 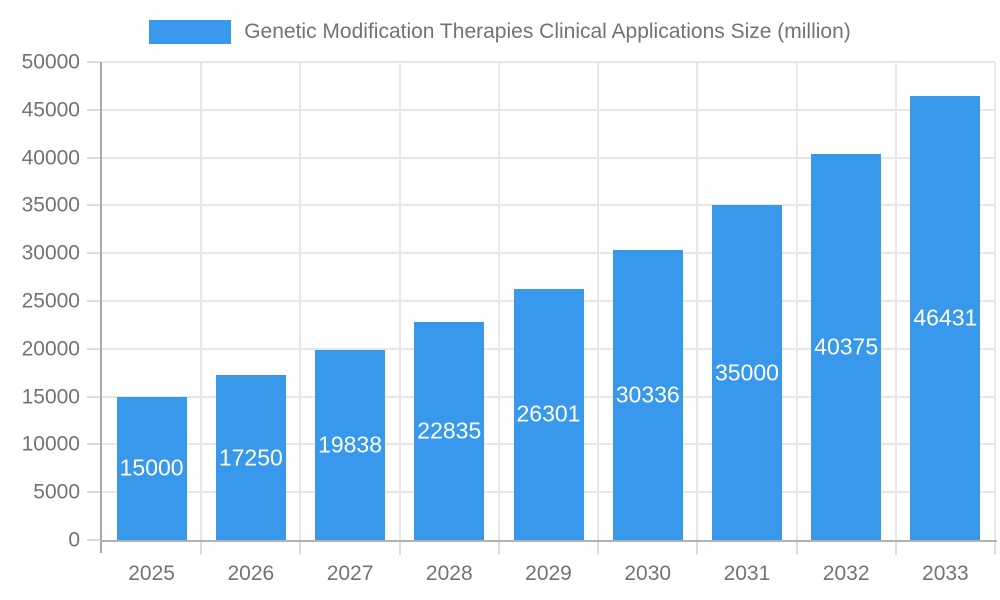 What do you see at coordinates (350, 573) in the screenshot?
I see `x-axis-label: 2027` at bounding box center [350, 573].